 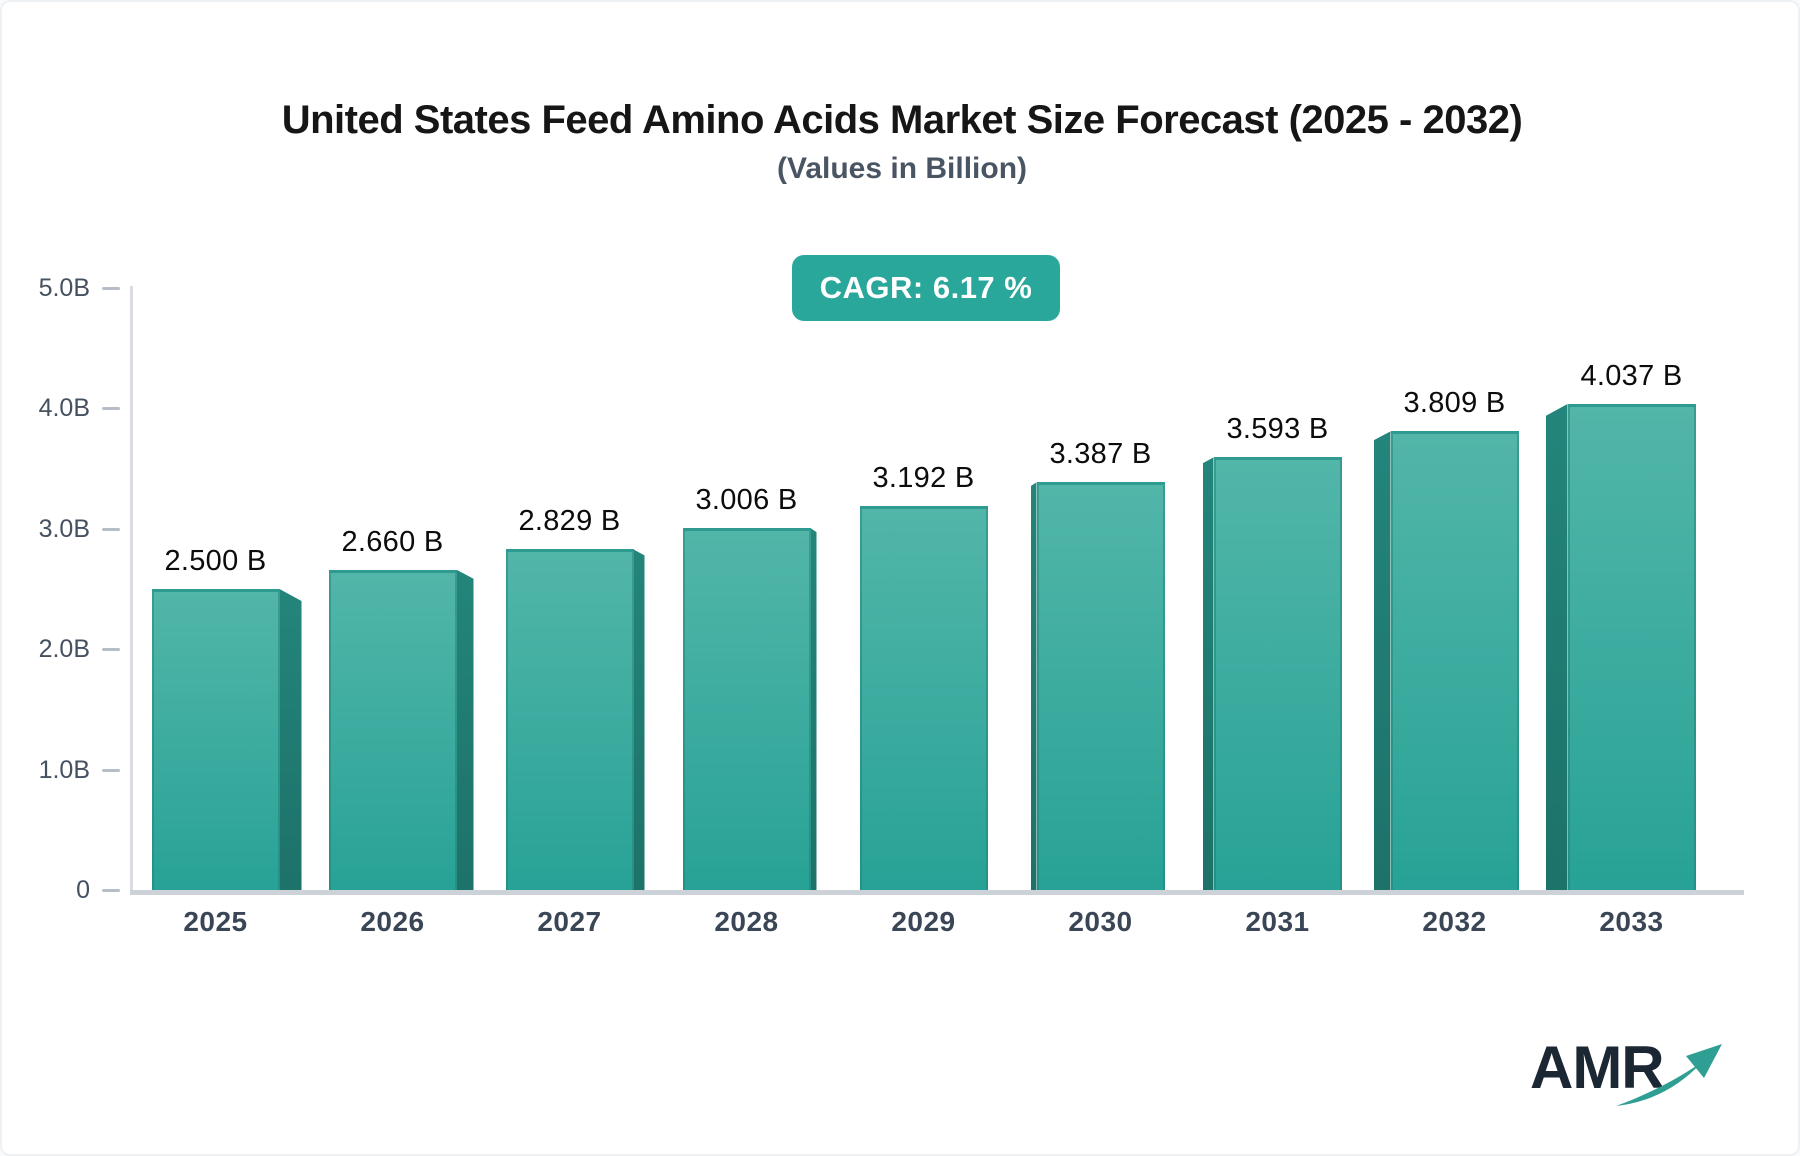 I want to click on x-axis-label: 2027, so click(x=569, y=921).